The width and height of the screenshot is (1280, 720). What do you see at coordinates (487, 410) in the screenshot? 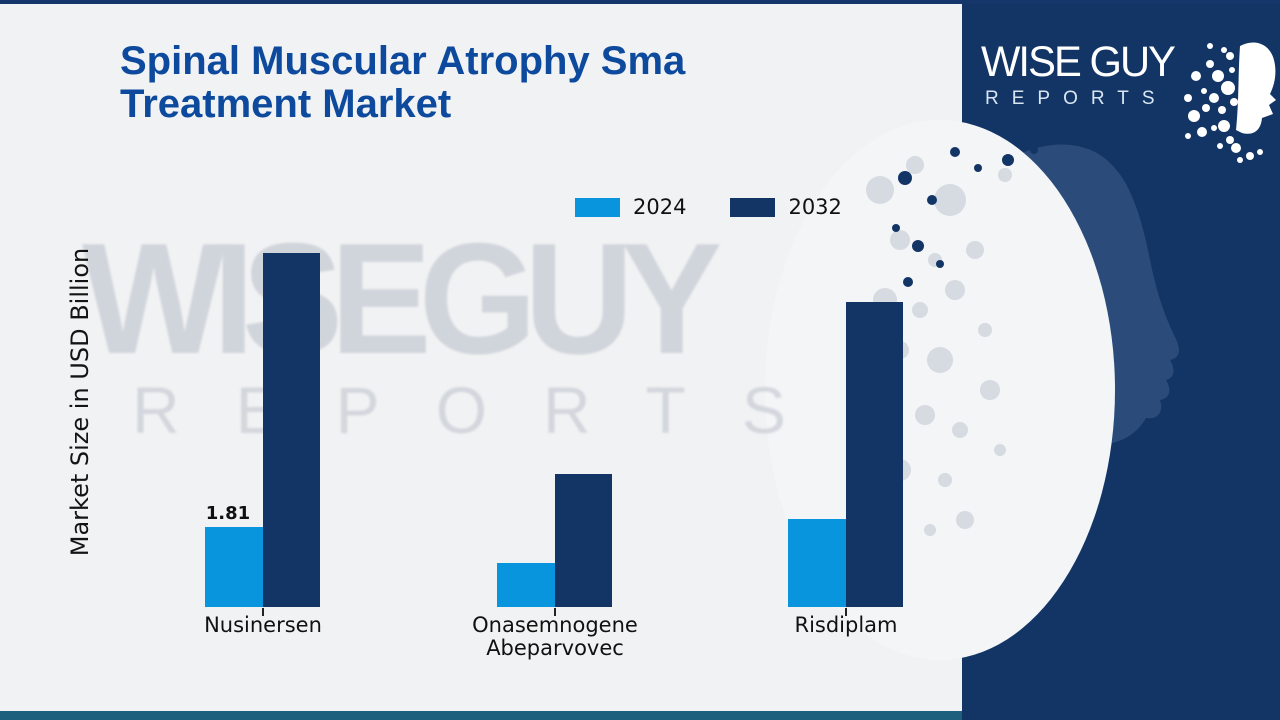
I see `watermark-reports: REPORTS` at bounding box center [487, 410].